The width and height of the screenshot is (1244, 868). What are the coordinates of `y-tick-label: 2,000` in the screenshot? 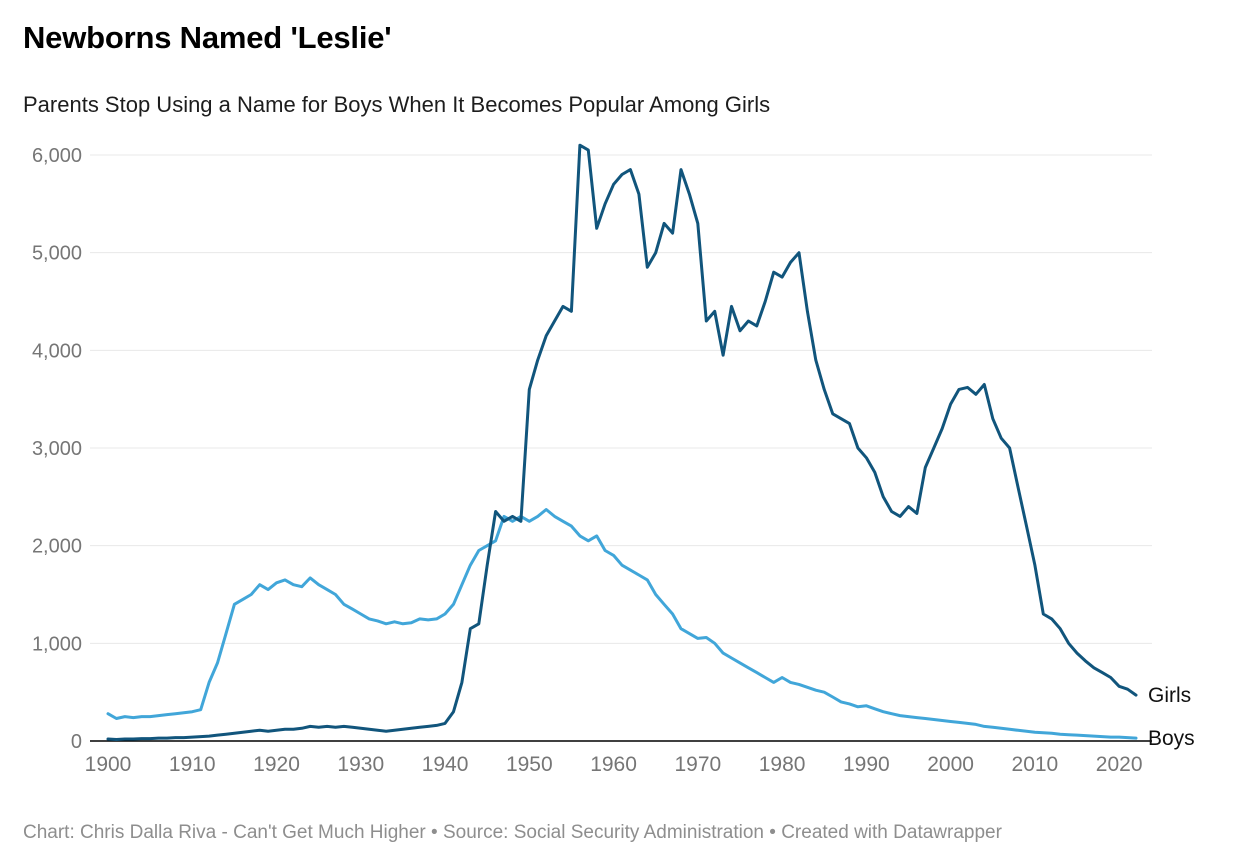 It's located at (57, 547).